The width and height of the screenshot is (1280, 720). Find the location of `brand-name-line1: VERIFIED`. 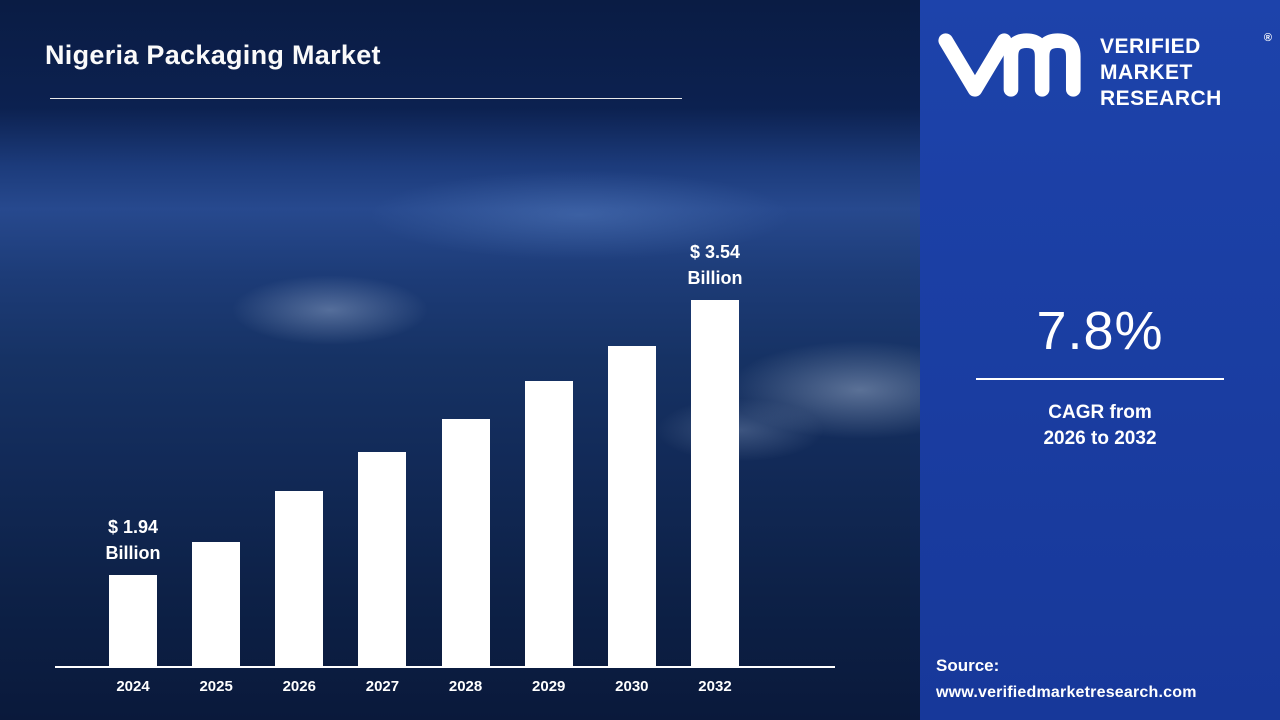

brand-name-line1: VERIFIED is located at coordinates (1150, 46).